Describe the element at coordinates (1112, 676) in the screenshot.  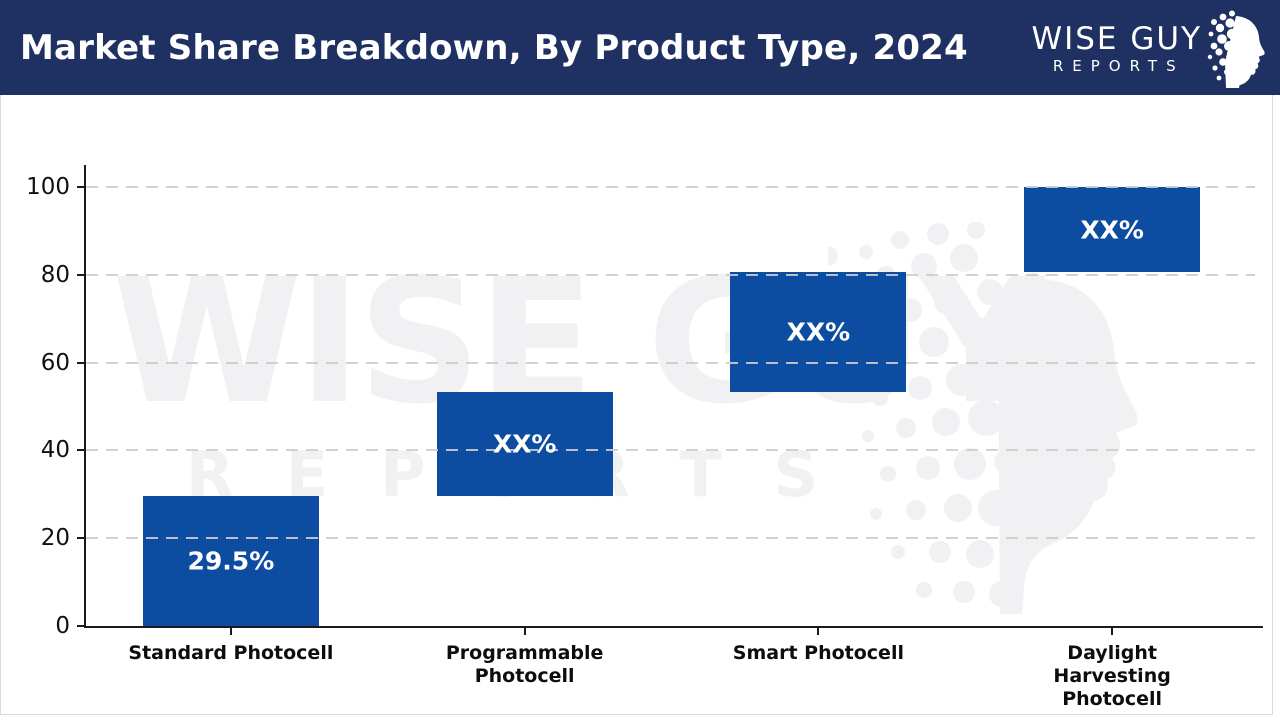
I see `x-axis-label: Daylight Harvesting Photocell` at that location.